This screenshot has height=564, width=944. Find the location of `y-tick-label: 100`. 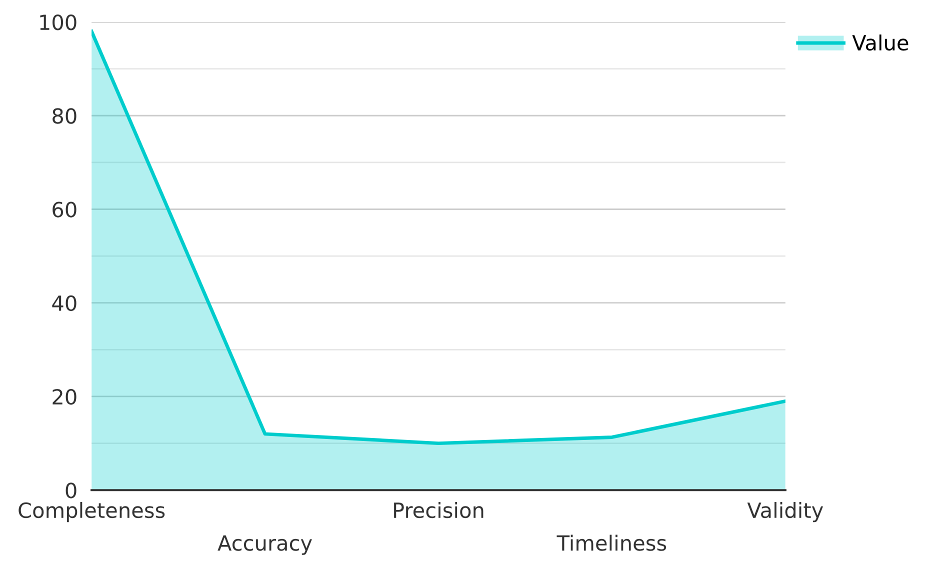

y-tick-label: 100 is located at coordinates (58, 22).